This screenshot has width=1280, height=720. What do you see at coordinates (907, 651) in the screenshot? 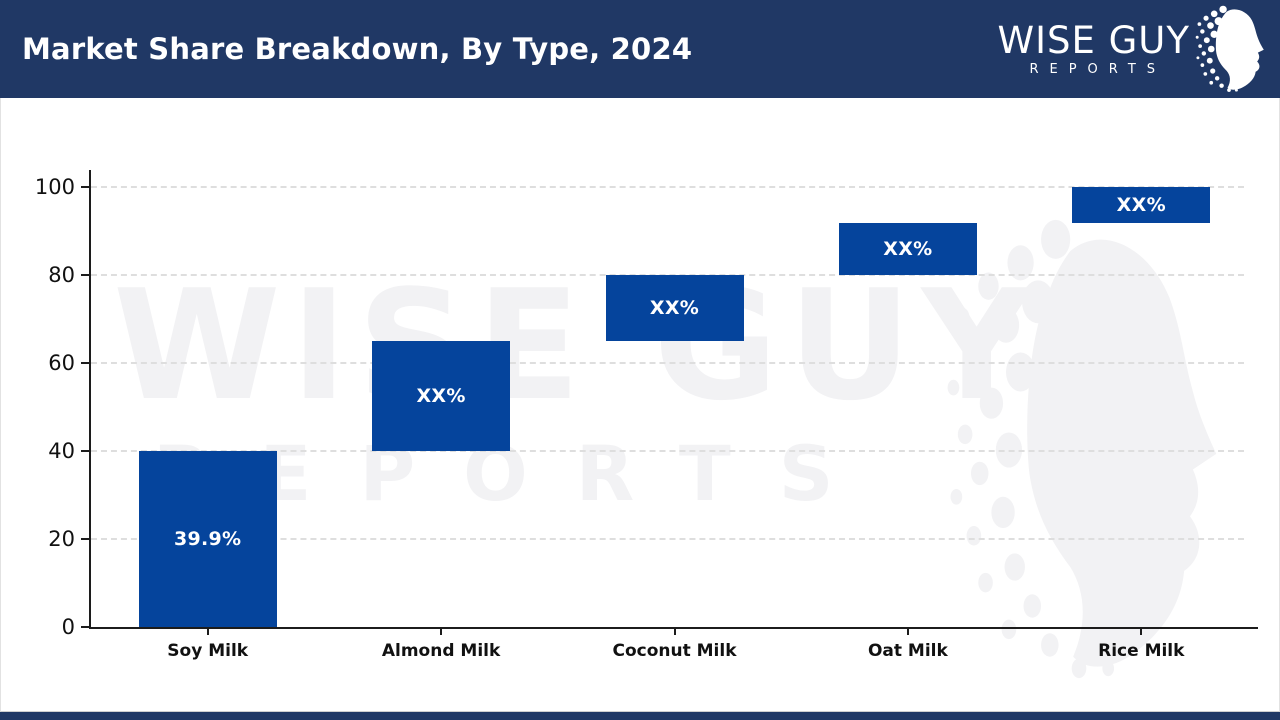
I see `x-category-label-oat-milk: Oat Milk` at bounding box center [907, 651].